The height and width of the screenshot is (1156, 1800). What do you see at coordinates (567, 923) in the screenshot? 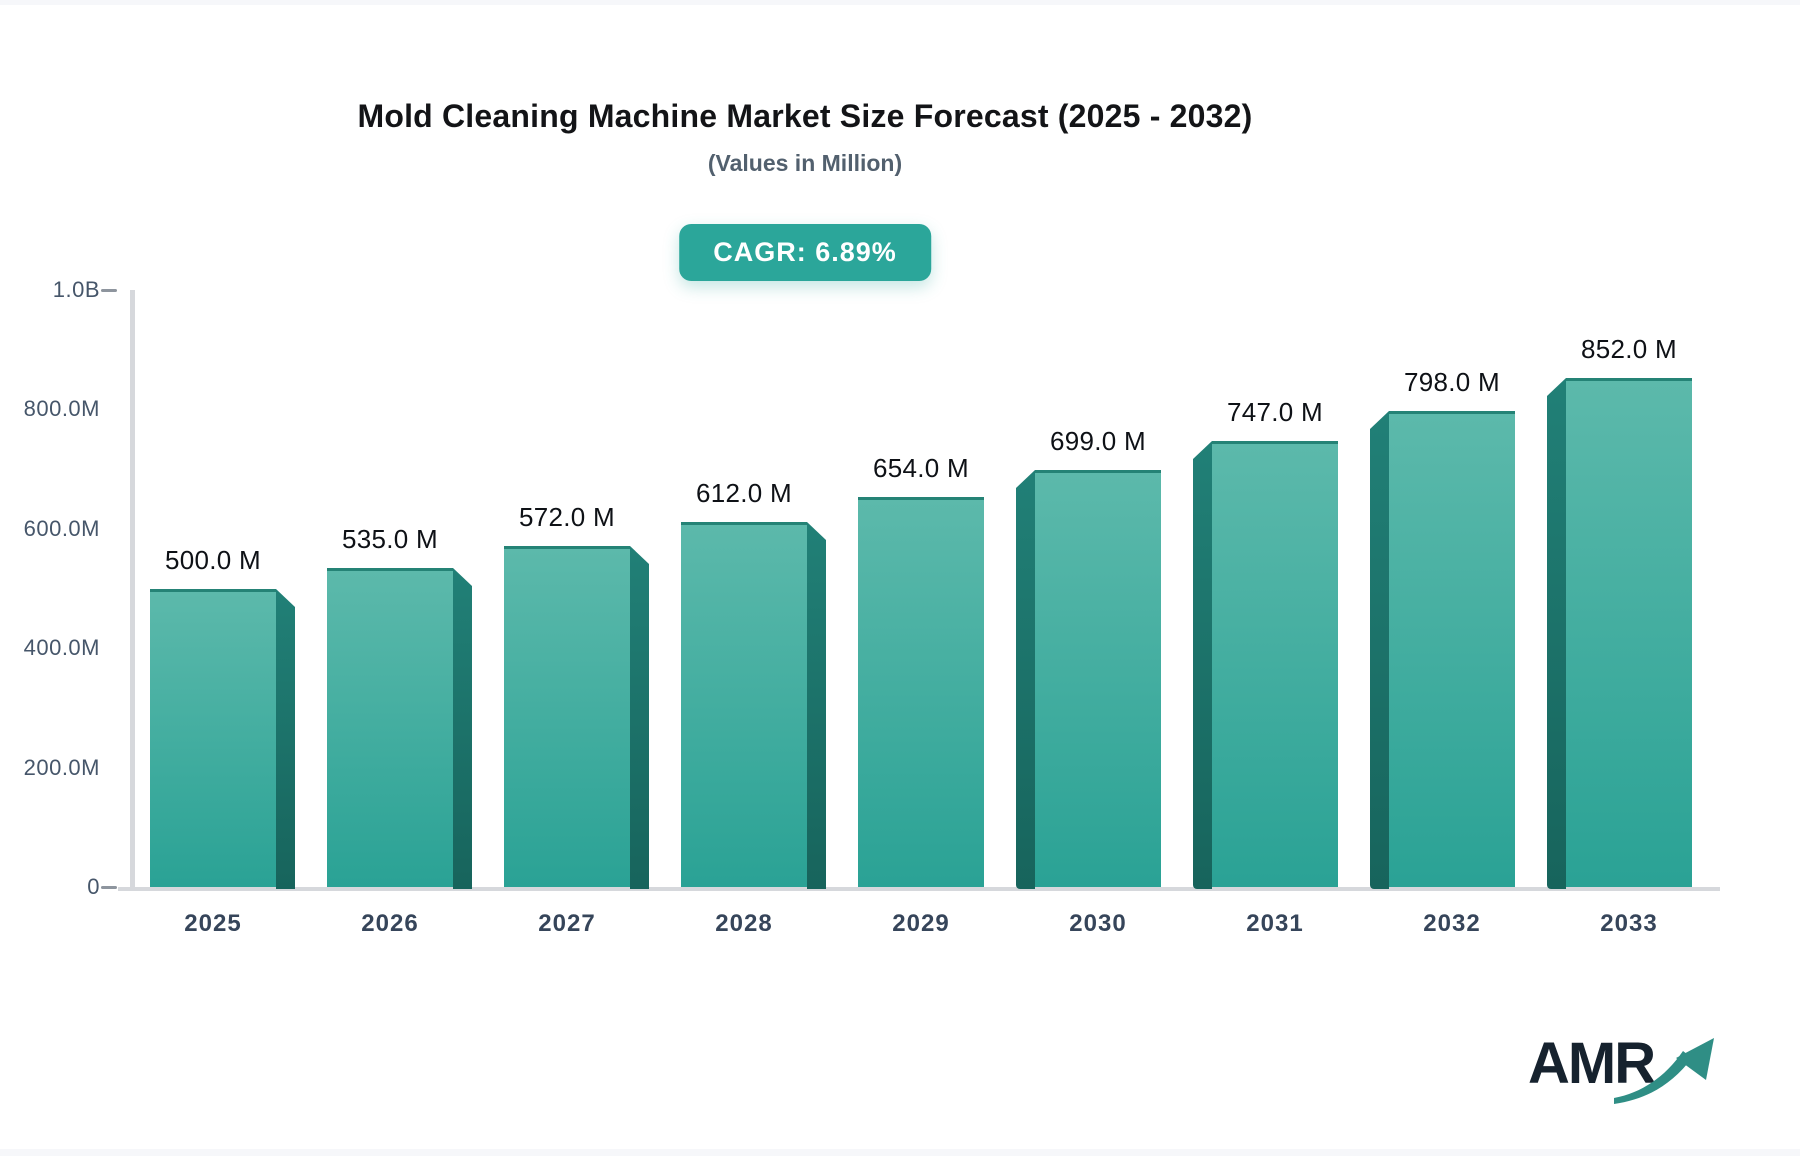
I see `x-axis-label: 2027` at bounding box center [567, 923].